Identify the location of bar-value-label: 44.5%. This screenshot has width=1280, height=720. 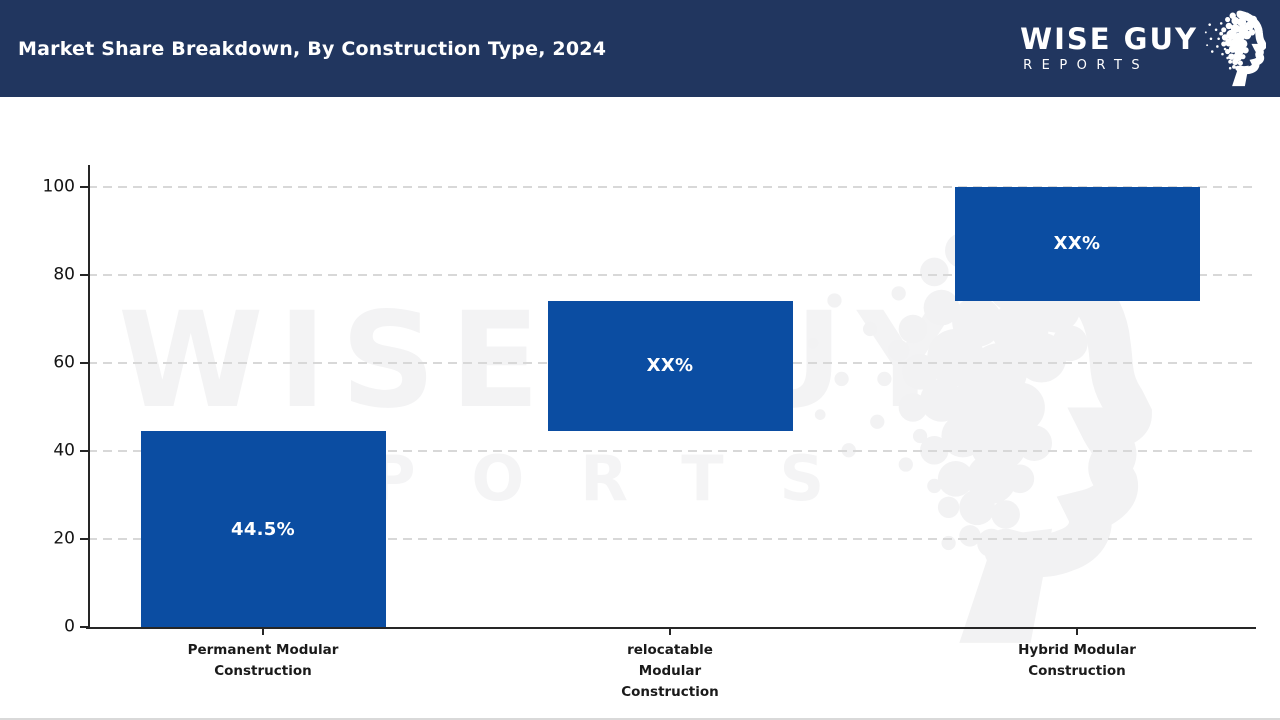
(263, 529).